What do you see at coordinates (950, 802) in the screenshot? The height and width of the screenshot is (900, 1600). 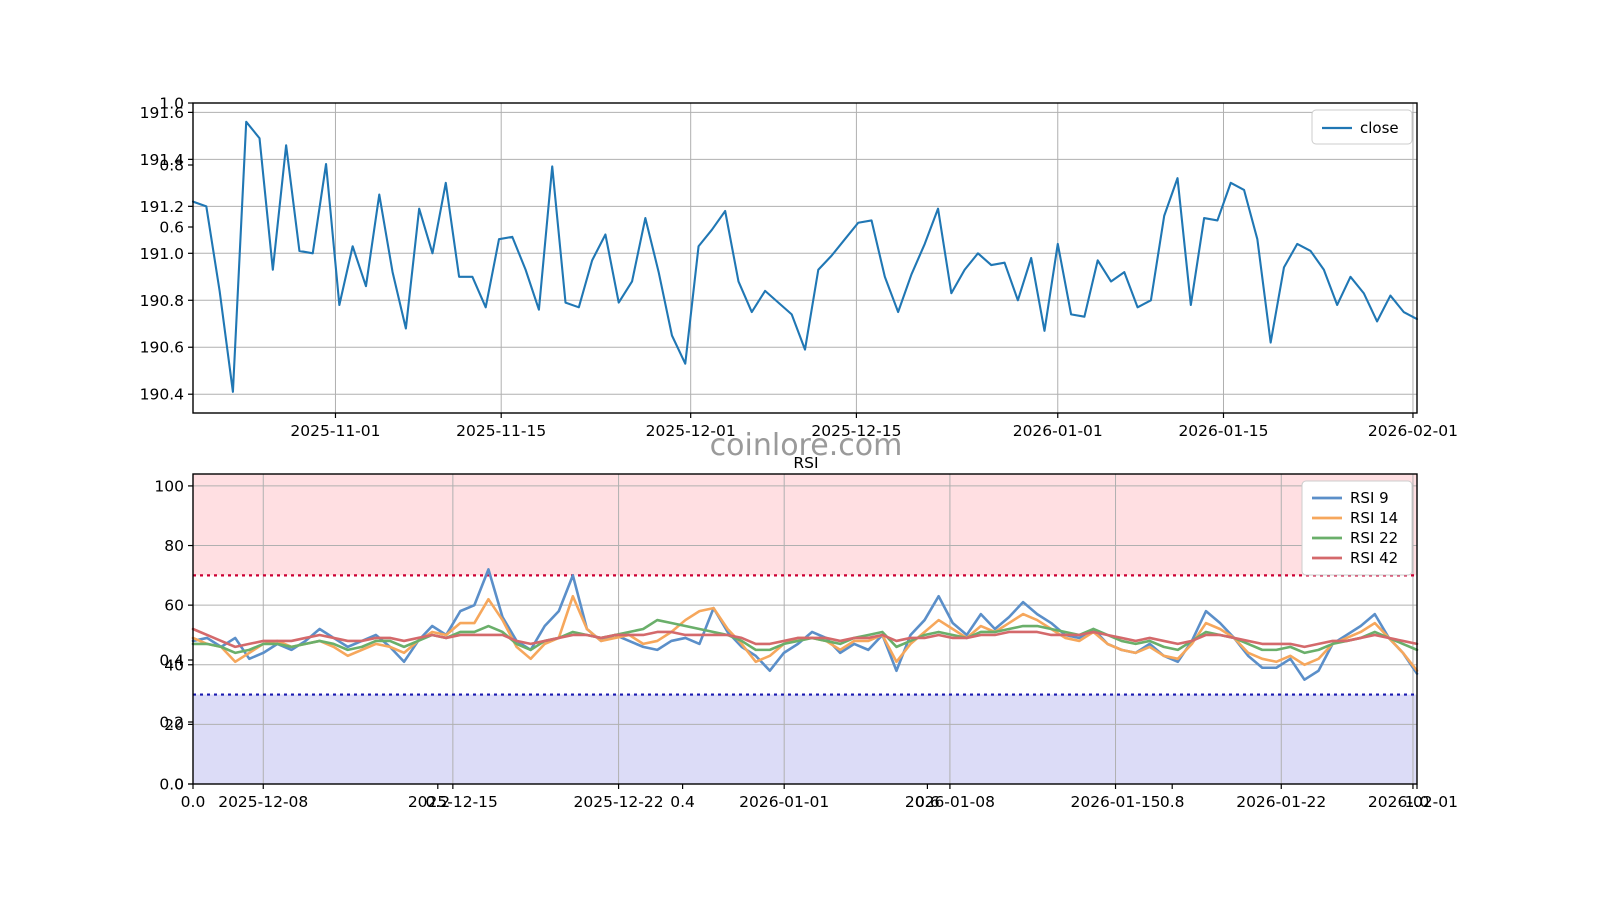 I see `rsi-x-tick: 2026-01-08` at bounding box center [950, 802].